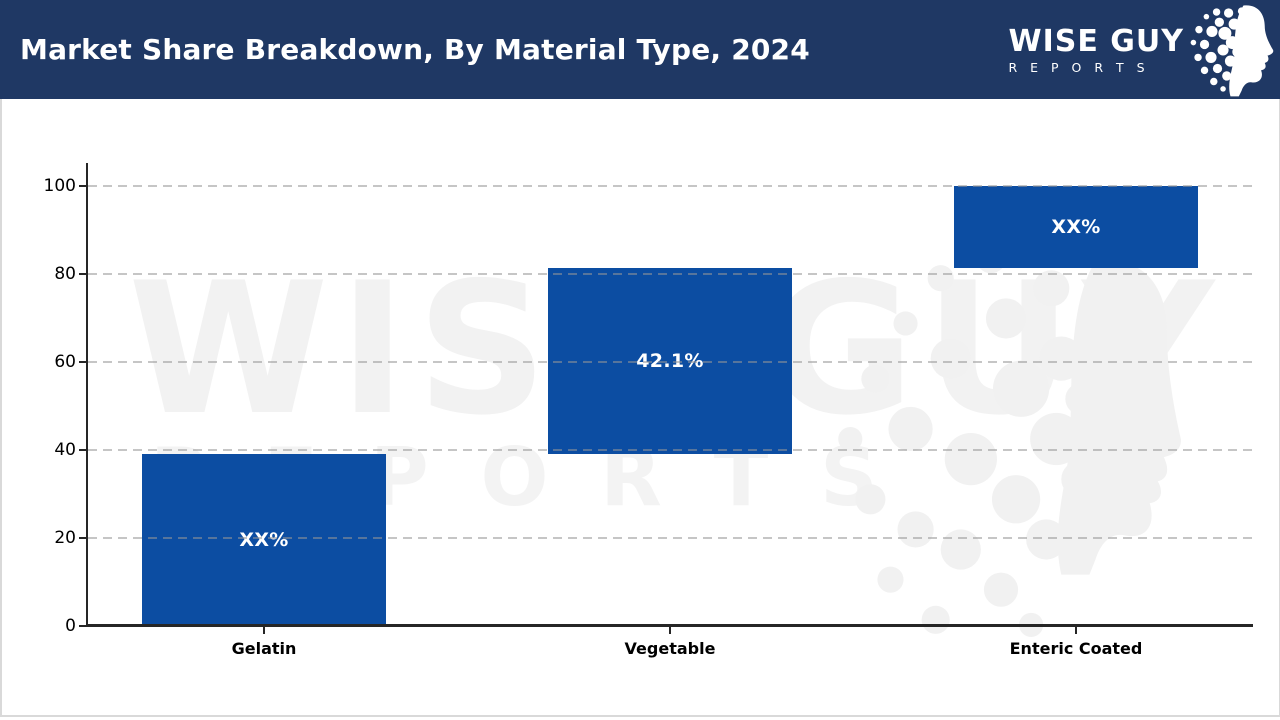 The image size is (1280, 720). I want to click on gridline-y100, so click(670, 186).